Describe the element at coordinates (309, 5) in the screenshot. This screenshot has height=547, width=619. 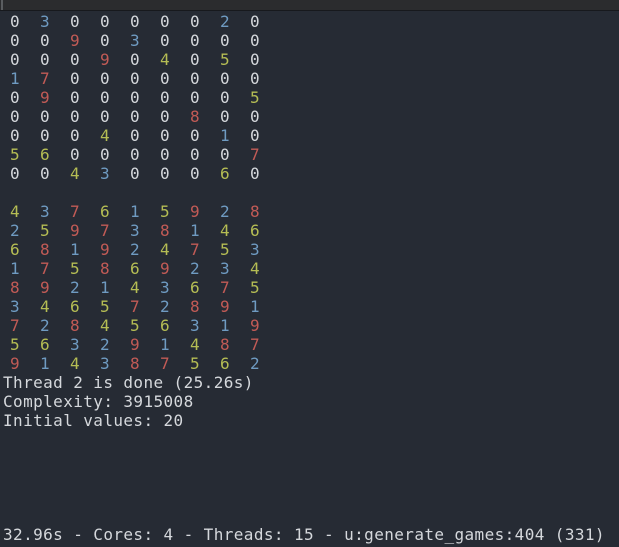
I see `window-top-edge` at that location.